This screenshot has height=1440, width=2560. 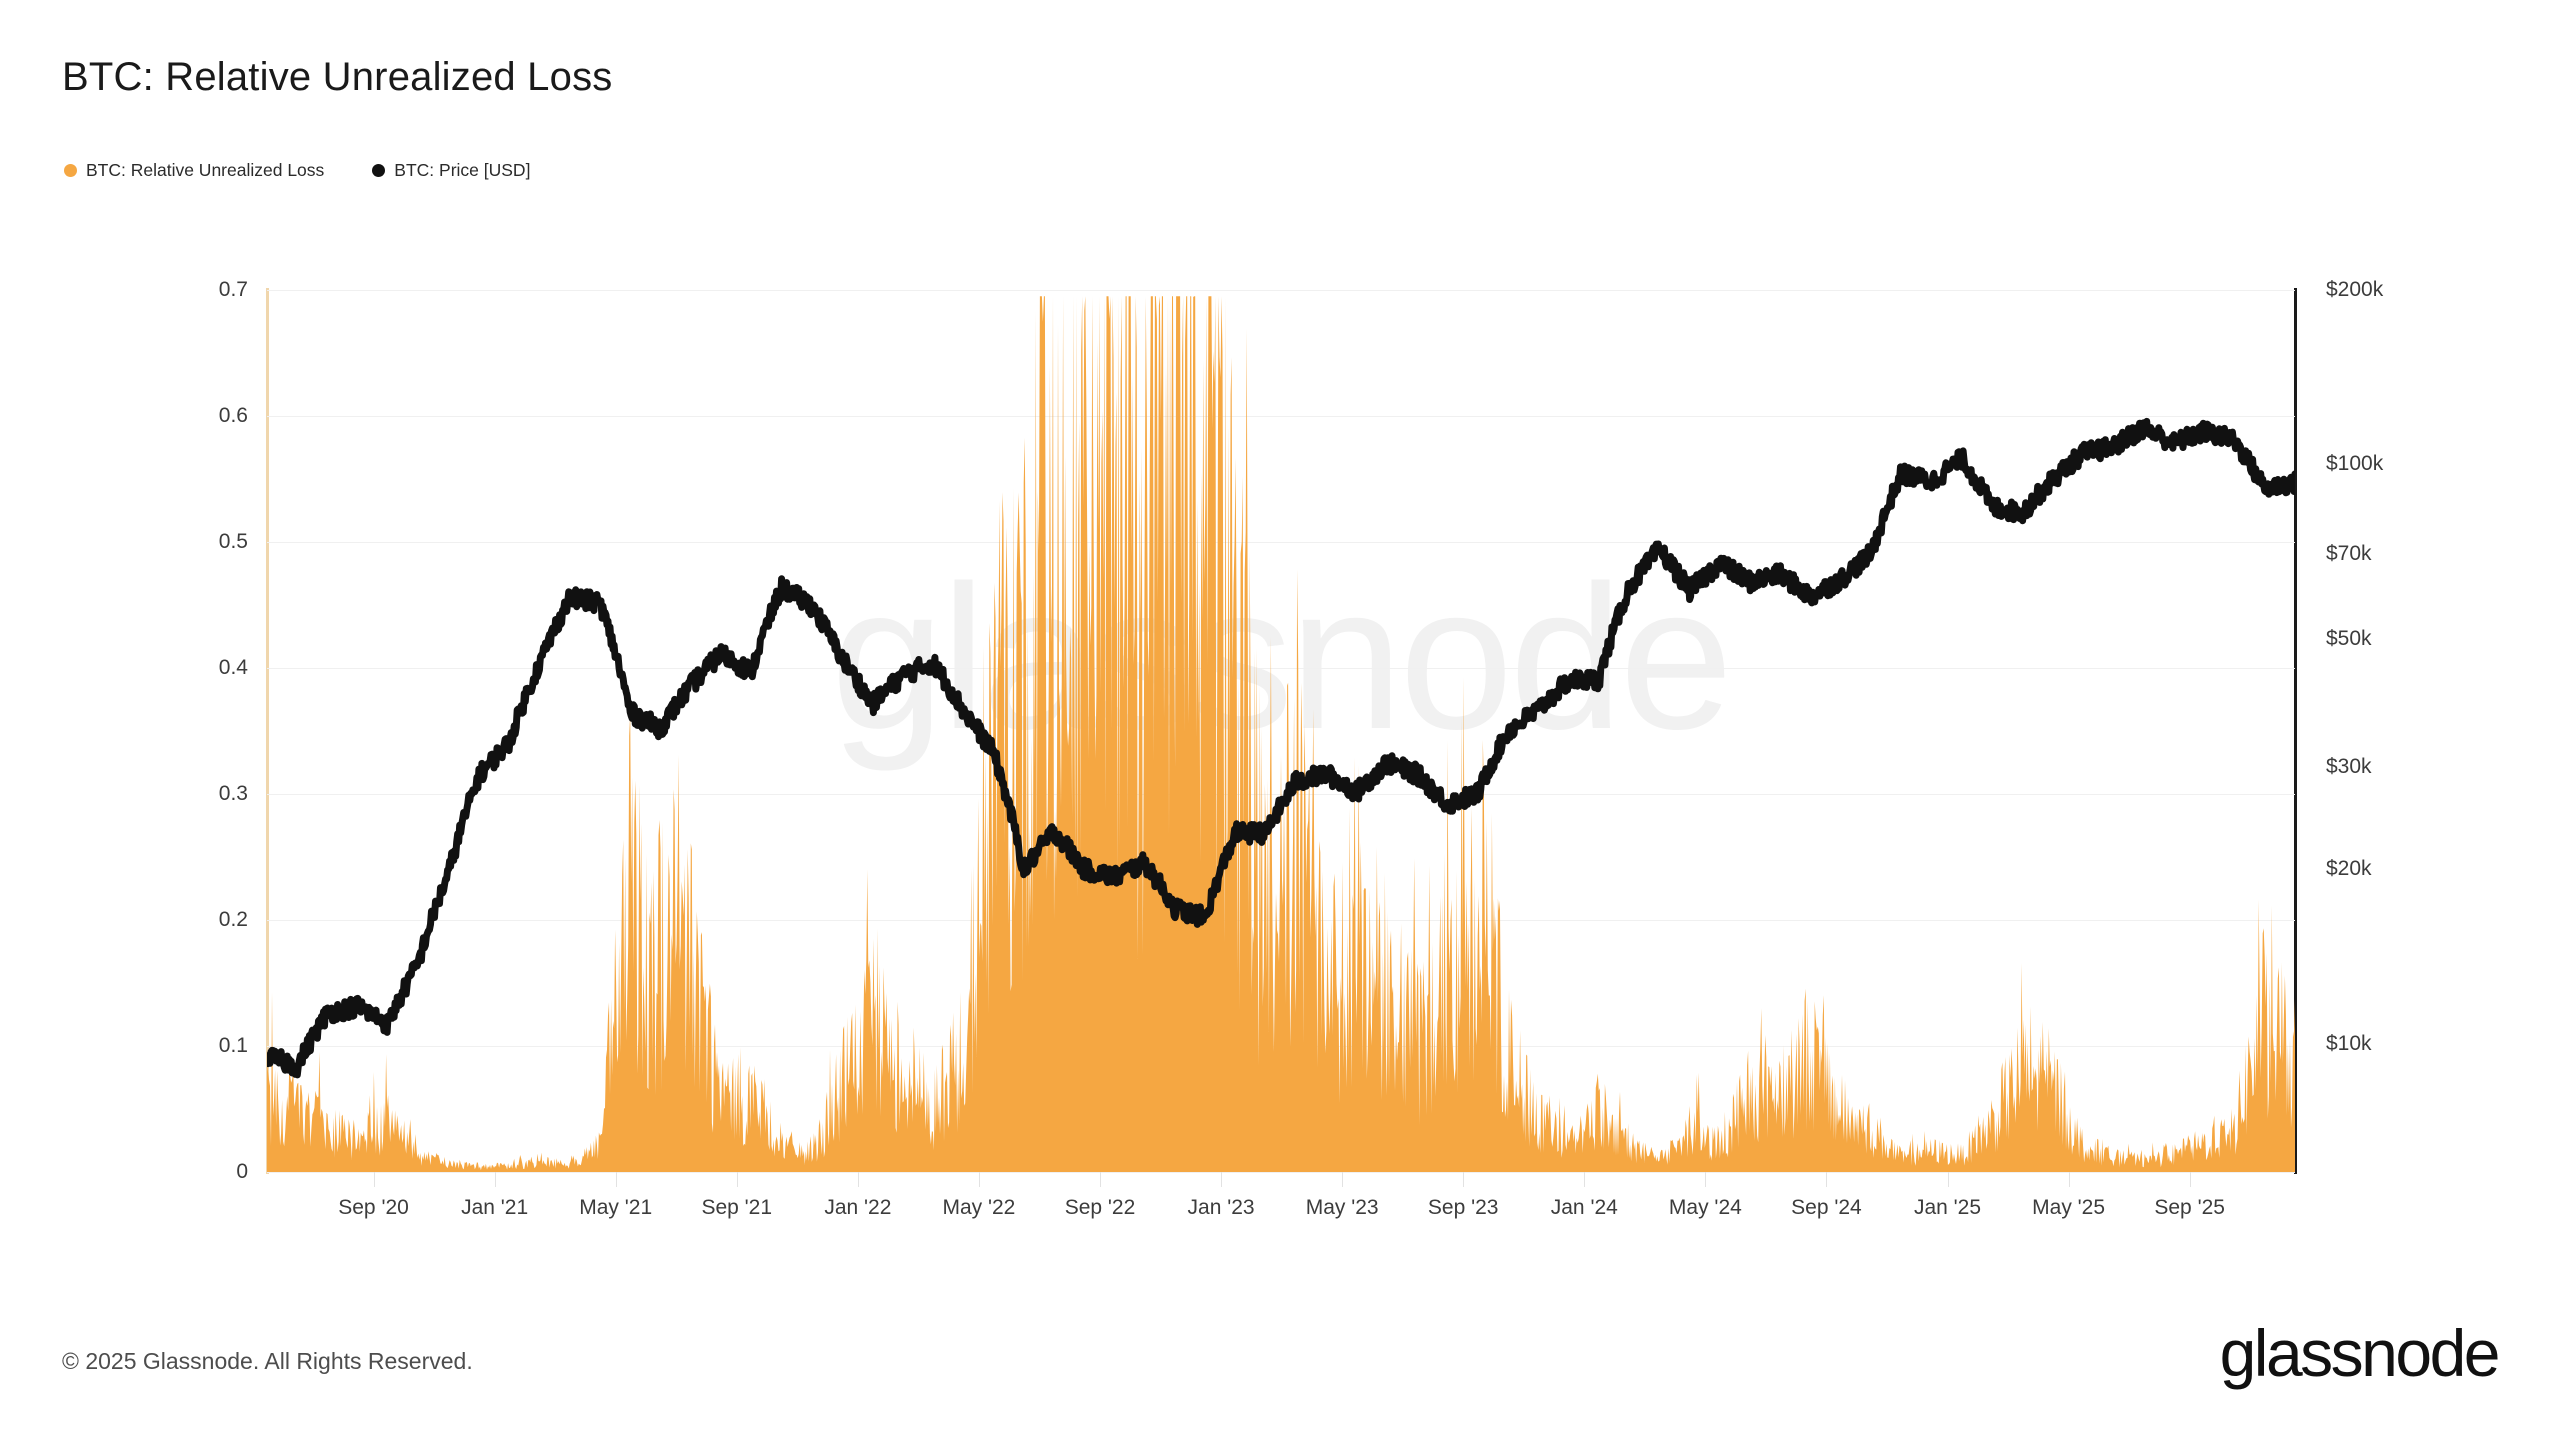 I want to click on x-axis-tick-label: Jan '25, so click(x=1947, y=1207).